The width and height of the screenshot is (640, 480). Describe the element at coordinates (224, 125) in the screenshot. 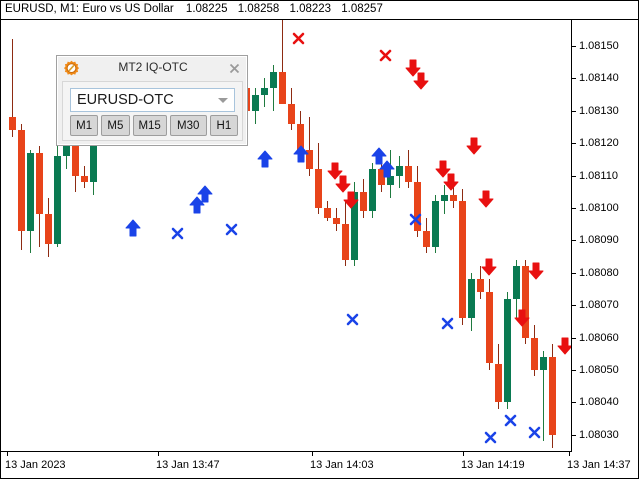

I see `timeframe-button-h1: H1` at that location.